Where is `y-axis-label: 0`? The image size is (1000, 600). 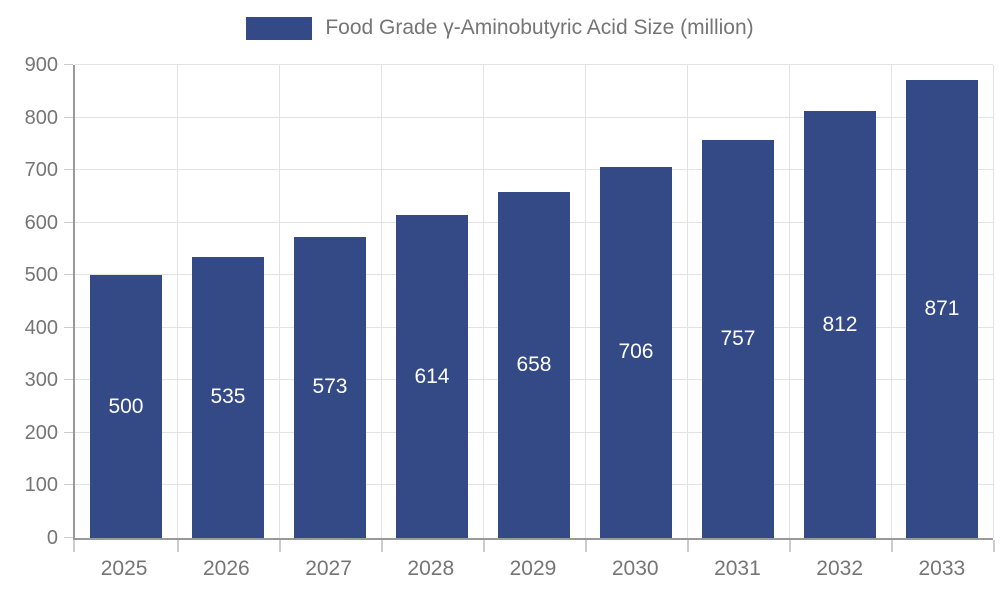 y-axis-label: 0 is located at coordinates (52, 538).